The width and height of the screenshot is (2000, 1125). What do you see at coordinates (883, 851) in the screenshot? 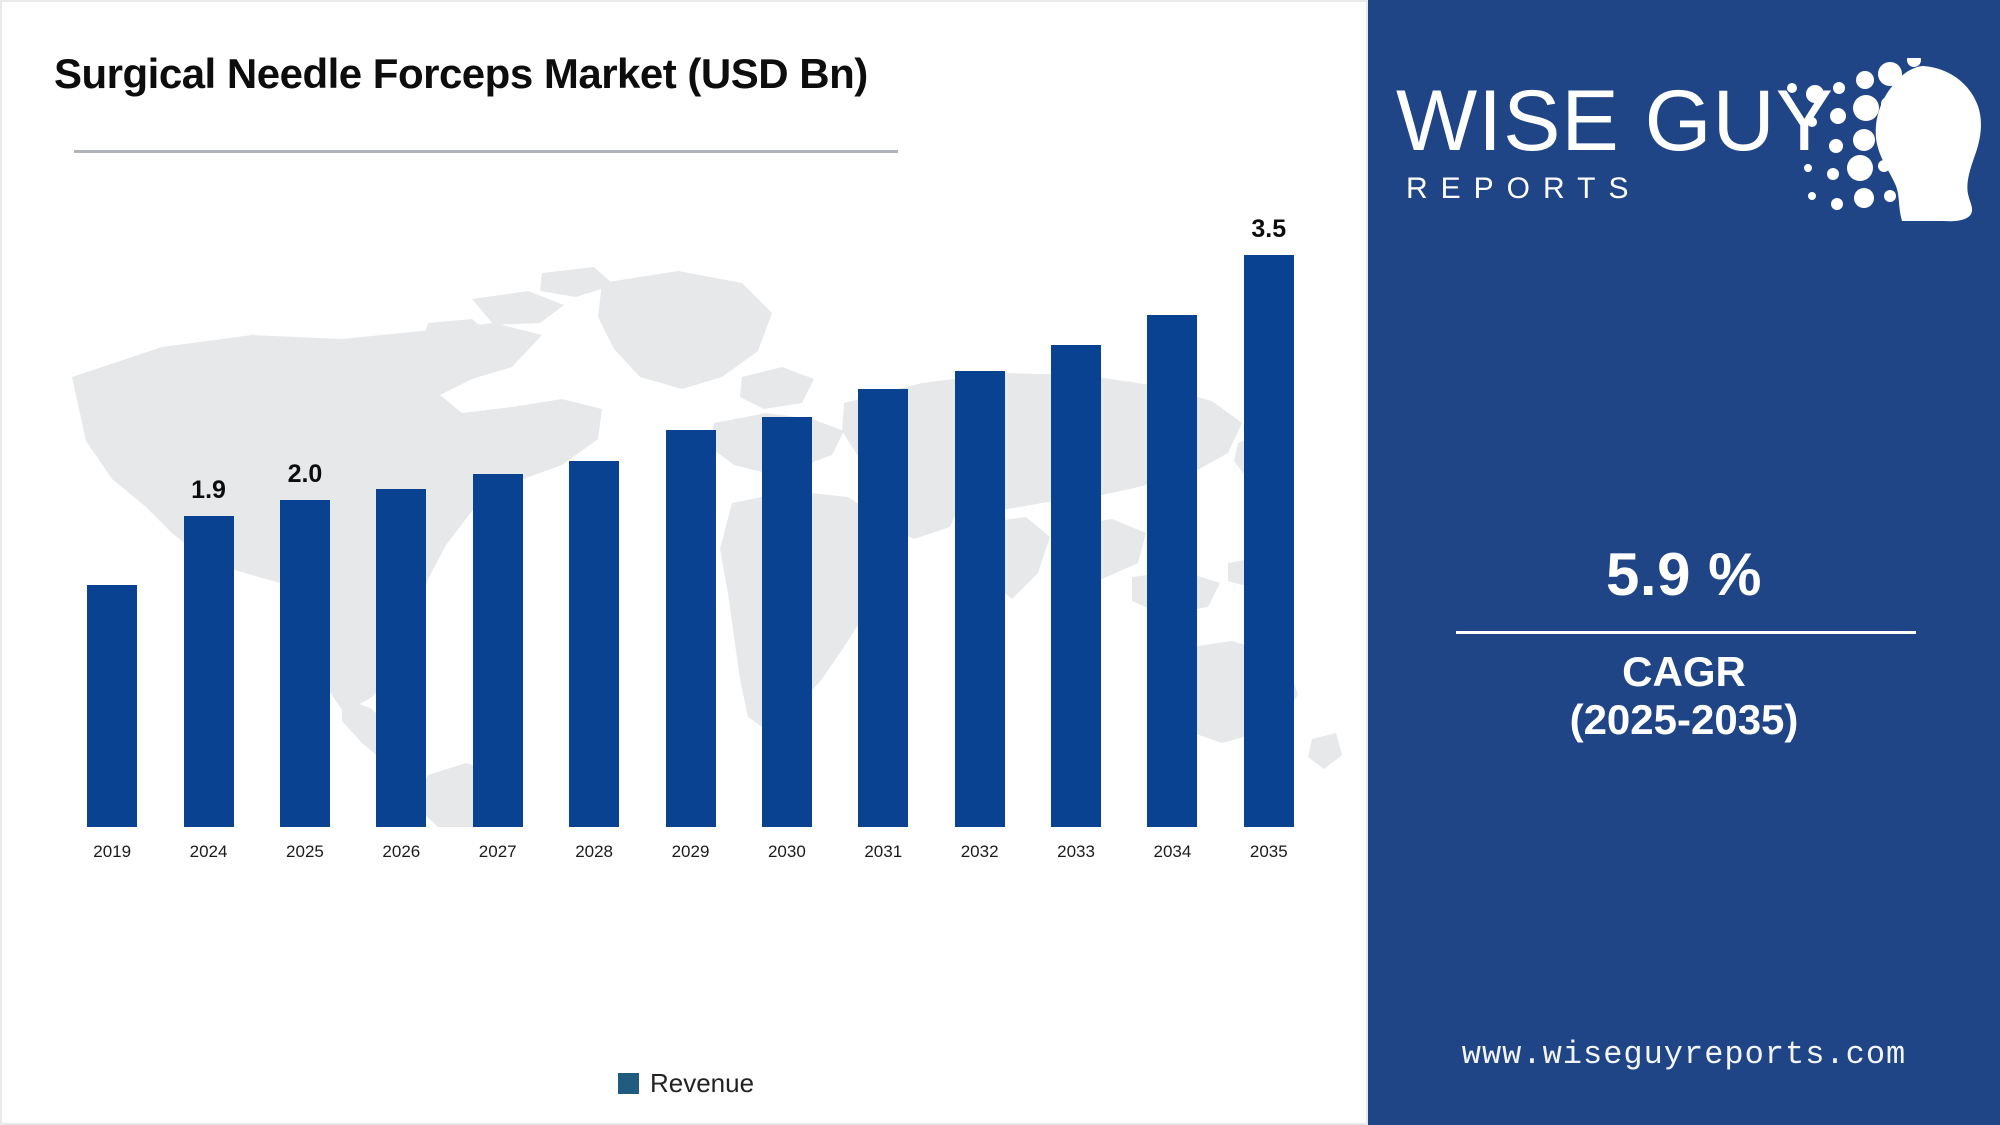
I see `x-axis-tick-2031: 2031` at bounding box center [883, 851].